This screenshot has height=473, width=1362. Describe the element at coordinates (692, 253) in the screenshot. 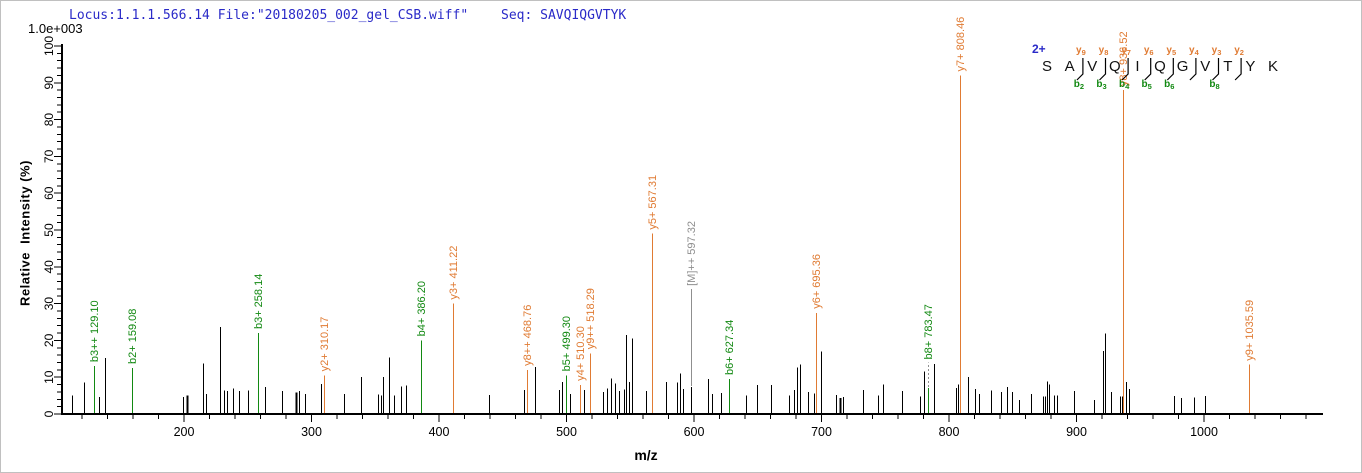

I see `peak-ion-label: [M]++ 597.32` at that location.